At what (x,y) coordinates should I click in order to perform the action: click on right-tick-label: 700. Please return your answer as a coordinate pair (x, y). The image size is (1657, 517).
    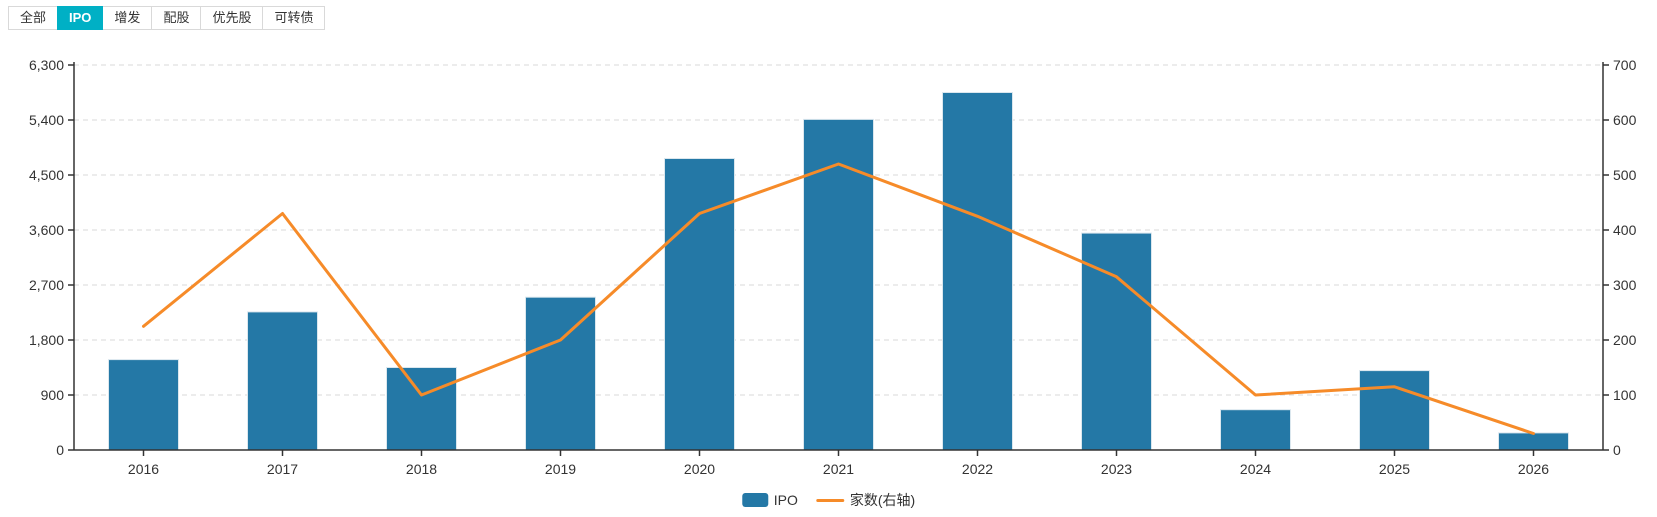
    Looking at the image, I should click on (1625, 65).